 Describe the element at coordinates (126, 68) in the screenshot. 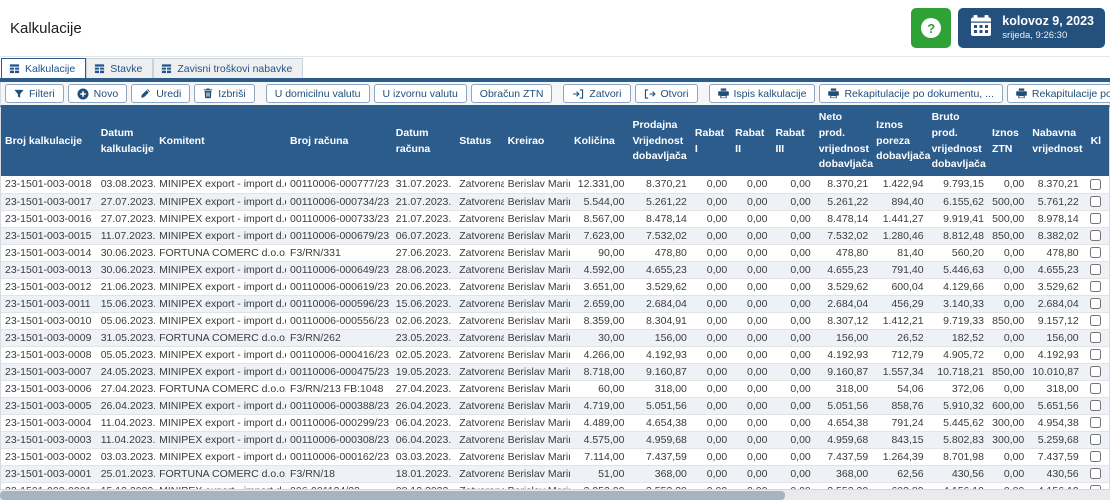

I see `tab-label: Stavke` at that location.